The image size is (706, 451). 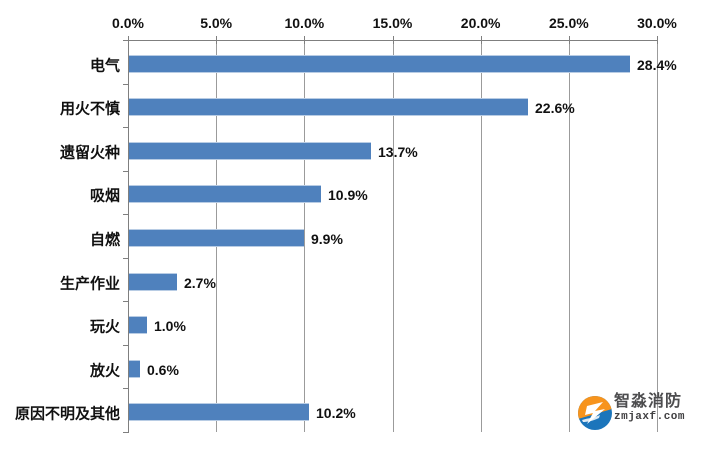 I want to click on category-label: 原因不明及其他, so click(x=67, y=414).